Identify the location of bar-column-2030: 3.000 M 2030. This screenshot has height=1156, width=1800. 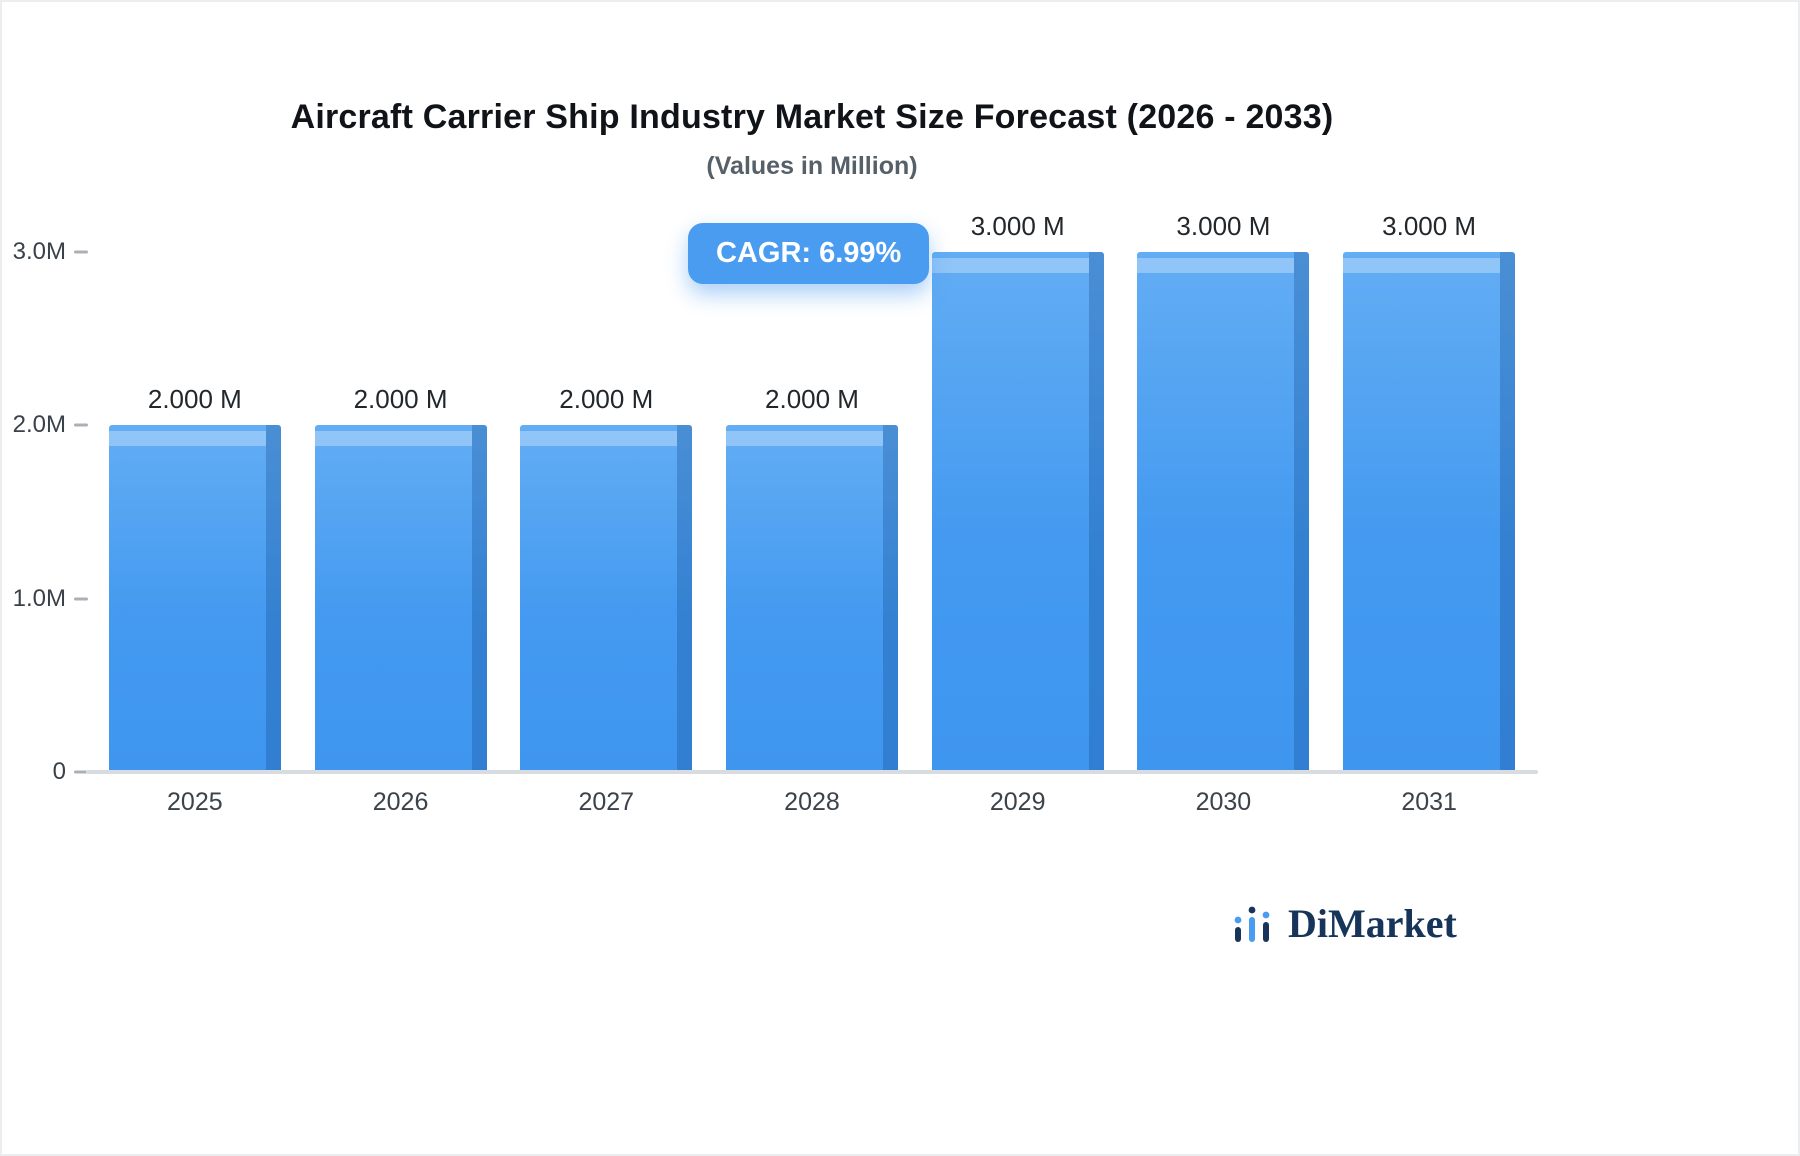
(1224, 513).